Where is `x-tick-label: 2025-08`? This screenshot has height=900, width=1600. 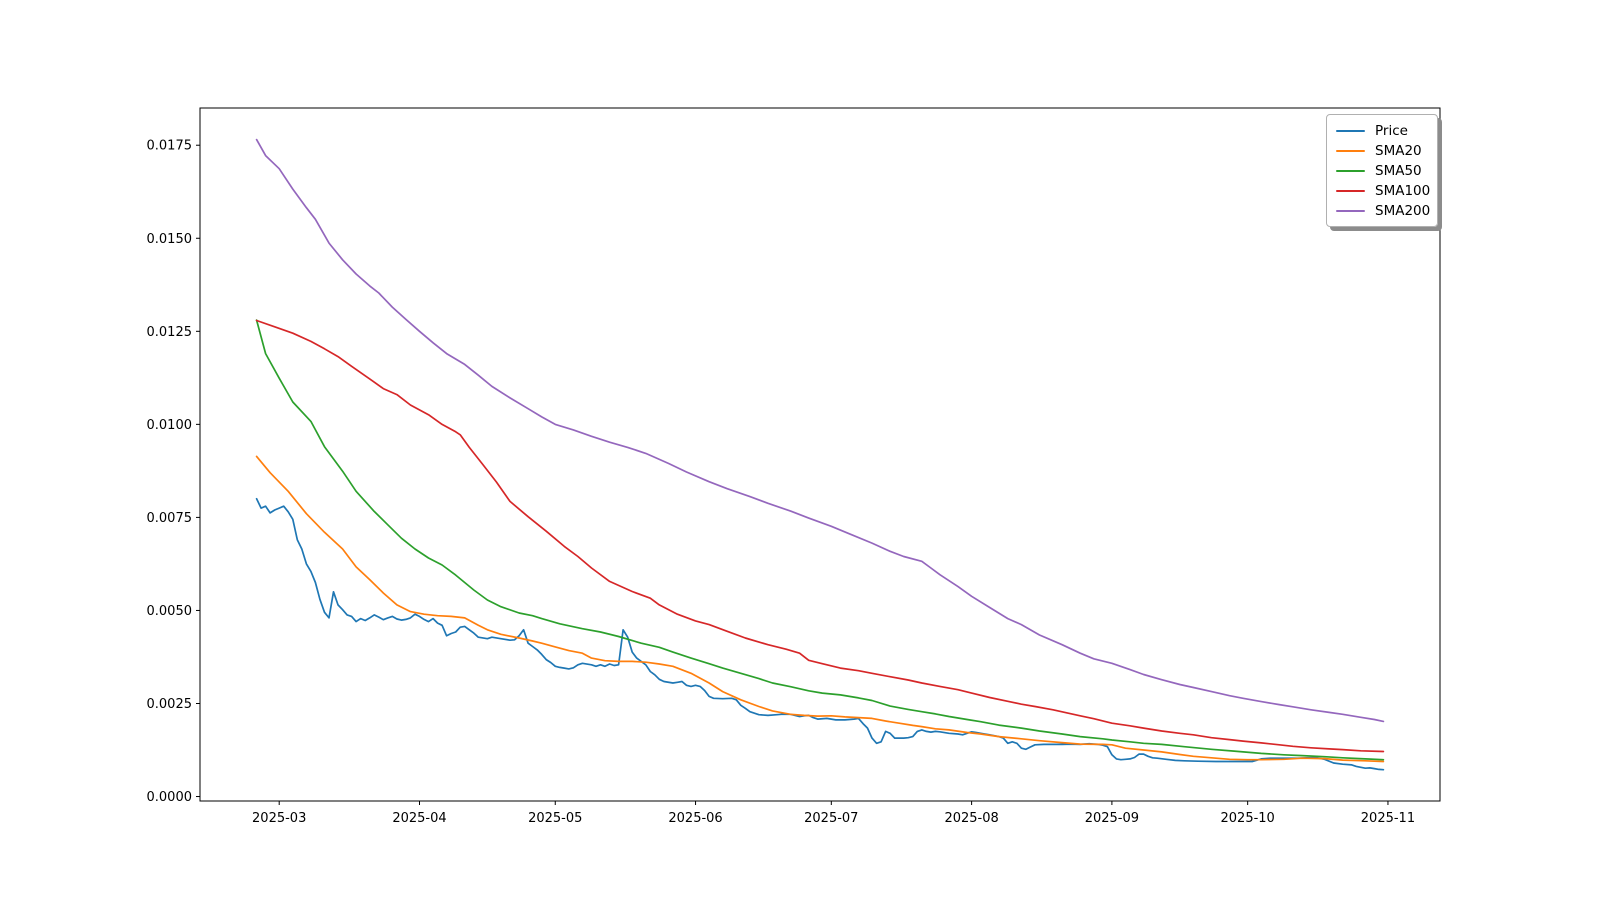
x-tick-label: 2025-08 is located at coordinates (971, 818).